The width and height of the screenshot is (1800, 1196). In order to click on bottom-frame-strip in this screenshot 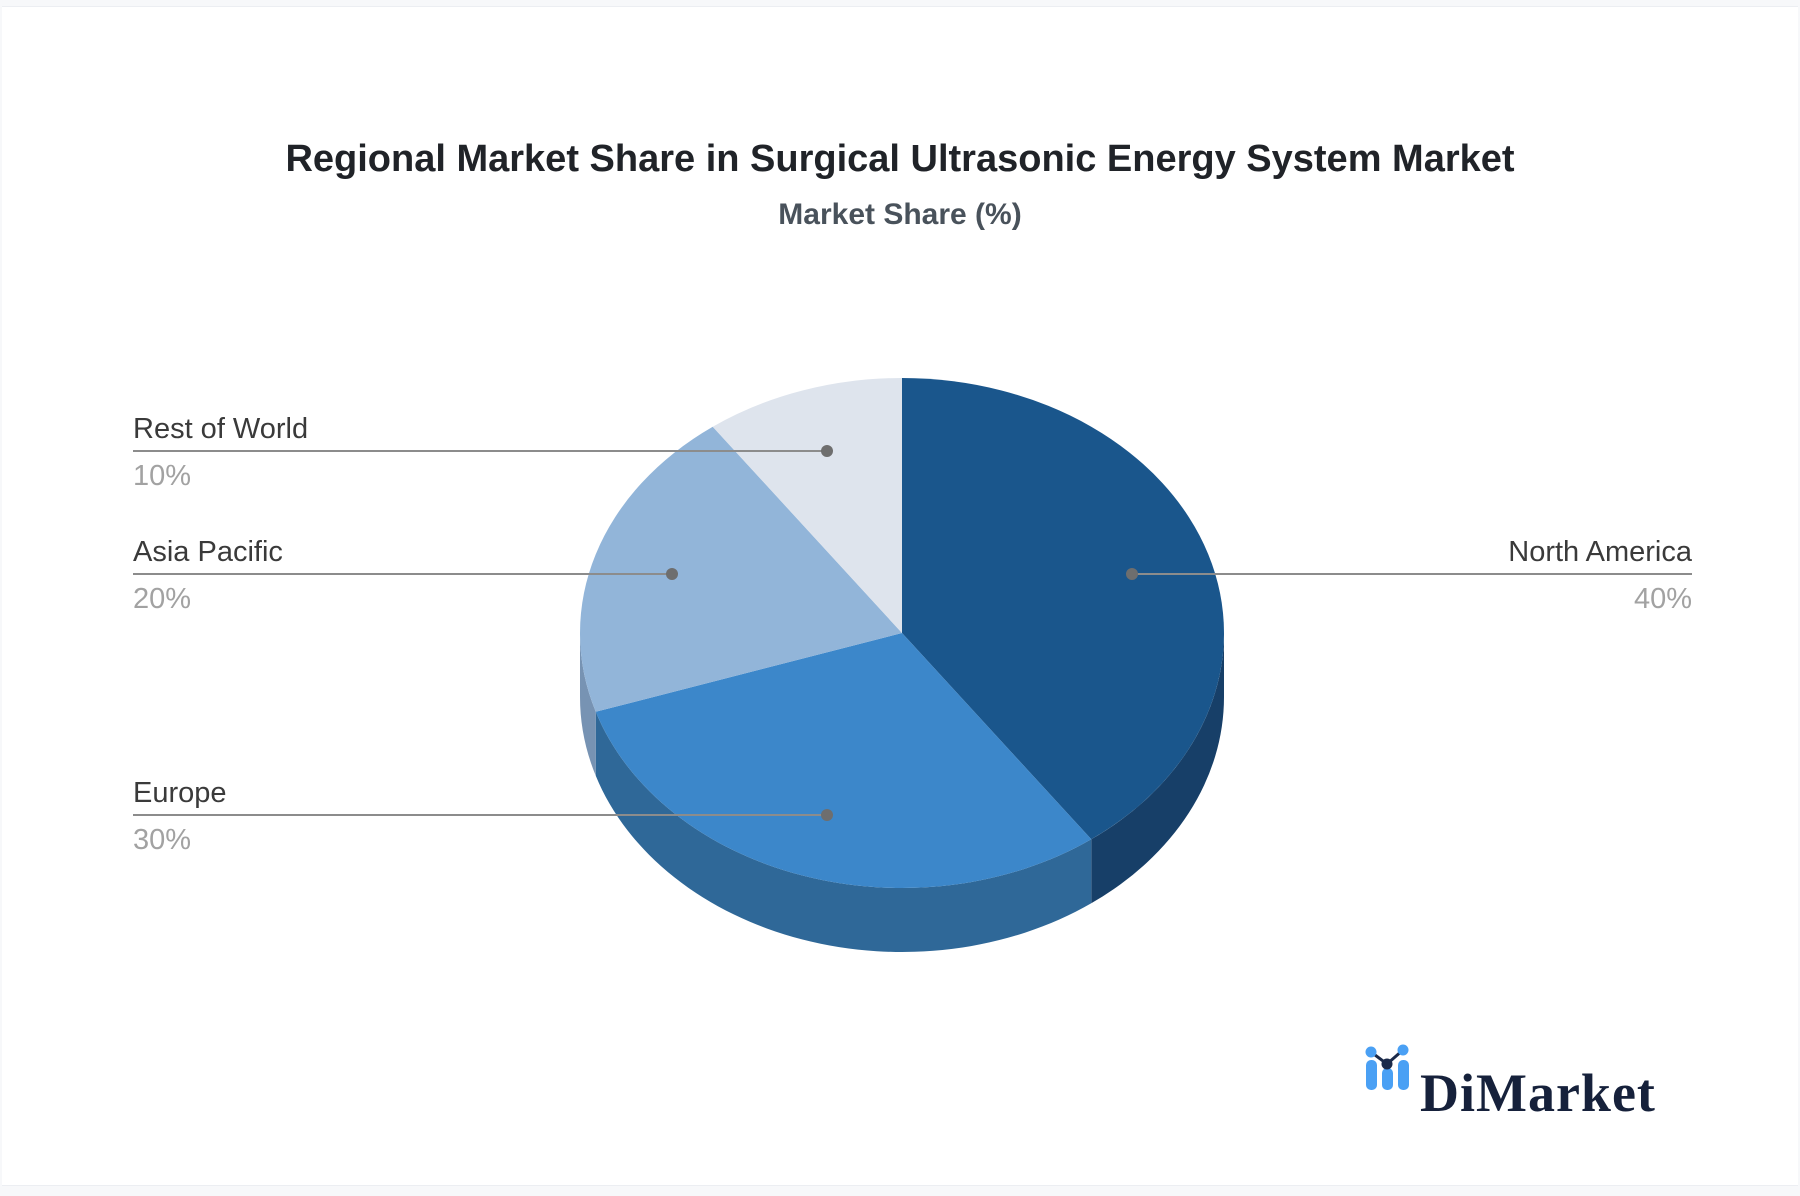, I will do `click(900, 1190)`.